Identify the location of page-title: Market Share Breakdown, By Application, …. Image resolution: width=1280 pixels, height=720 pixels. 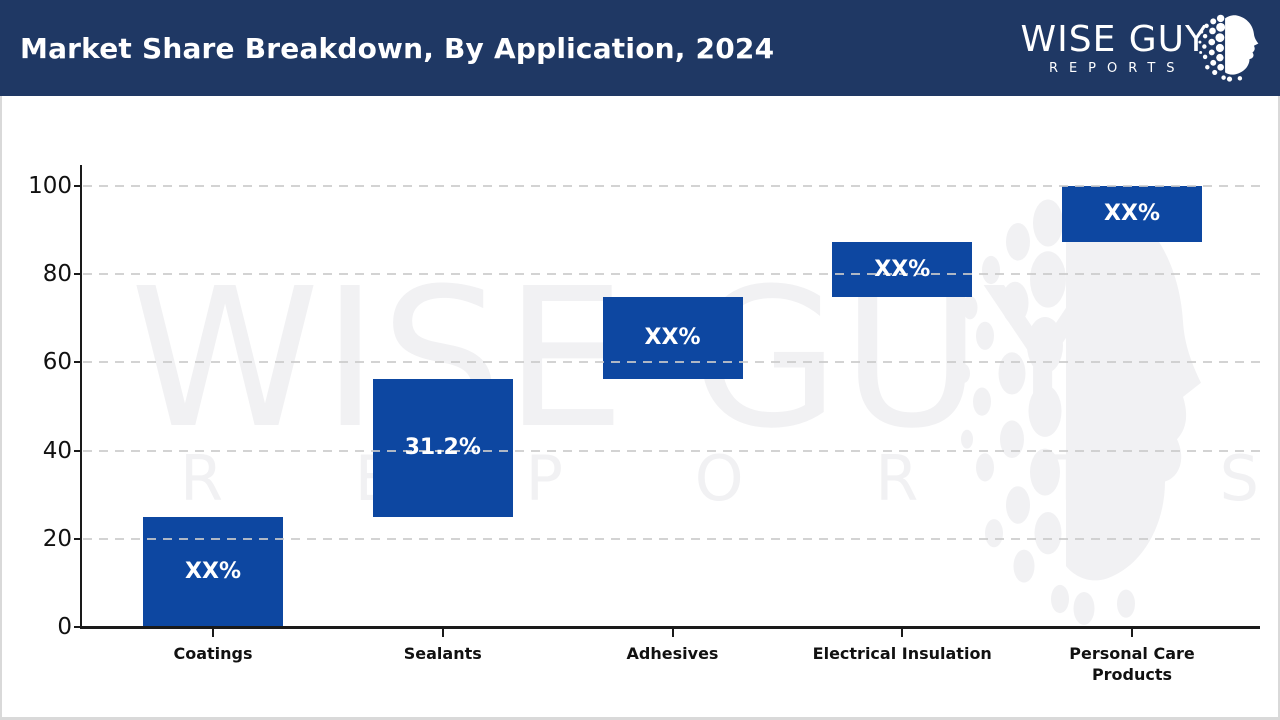
(397, 48).